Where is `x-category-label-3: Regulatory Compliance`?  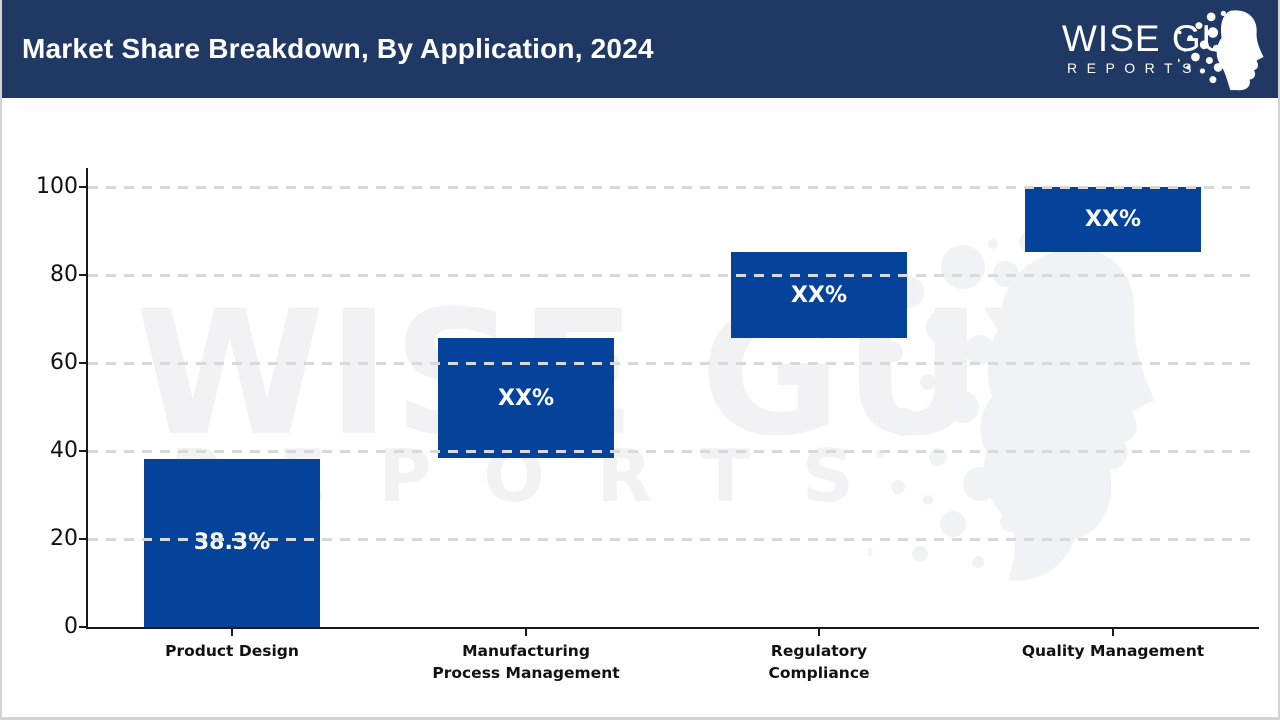 x-category-label-3: Regulatory Compliance is located at coordinates (819, 662).